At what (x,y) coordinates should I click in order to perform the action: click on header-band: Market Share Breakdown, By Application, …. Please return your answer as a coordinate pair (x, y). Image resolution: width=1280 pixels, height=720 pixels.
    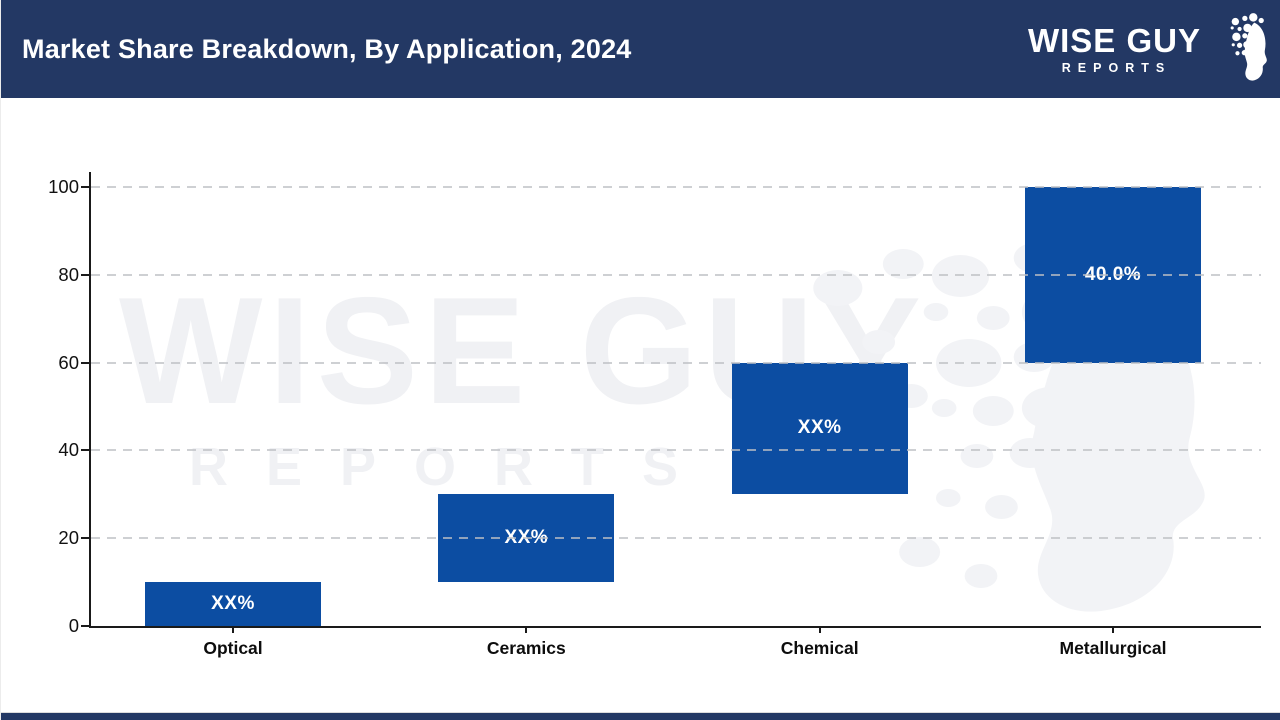
    Looking at the image, I should click on (640, 49).